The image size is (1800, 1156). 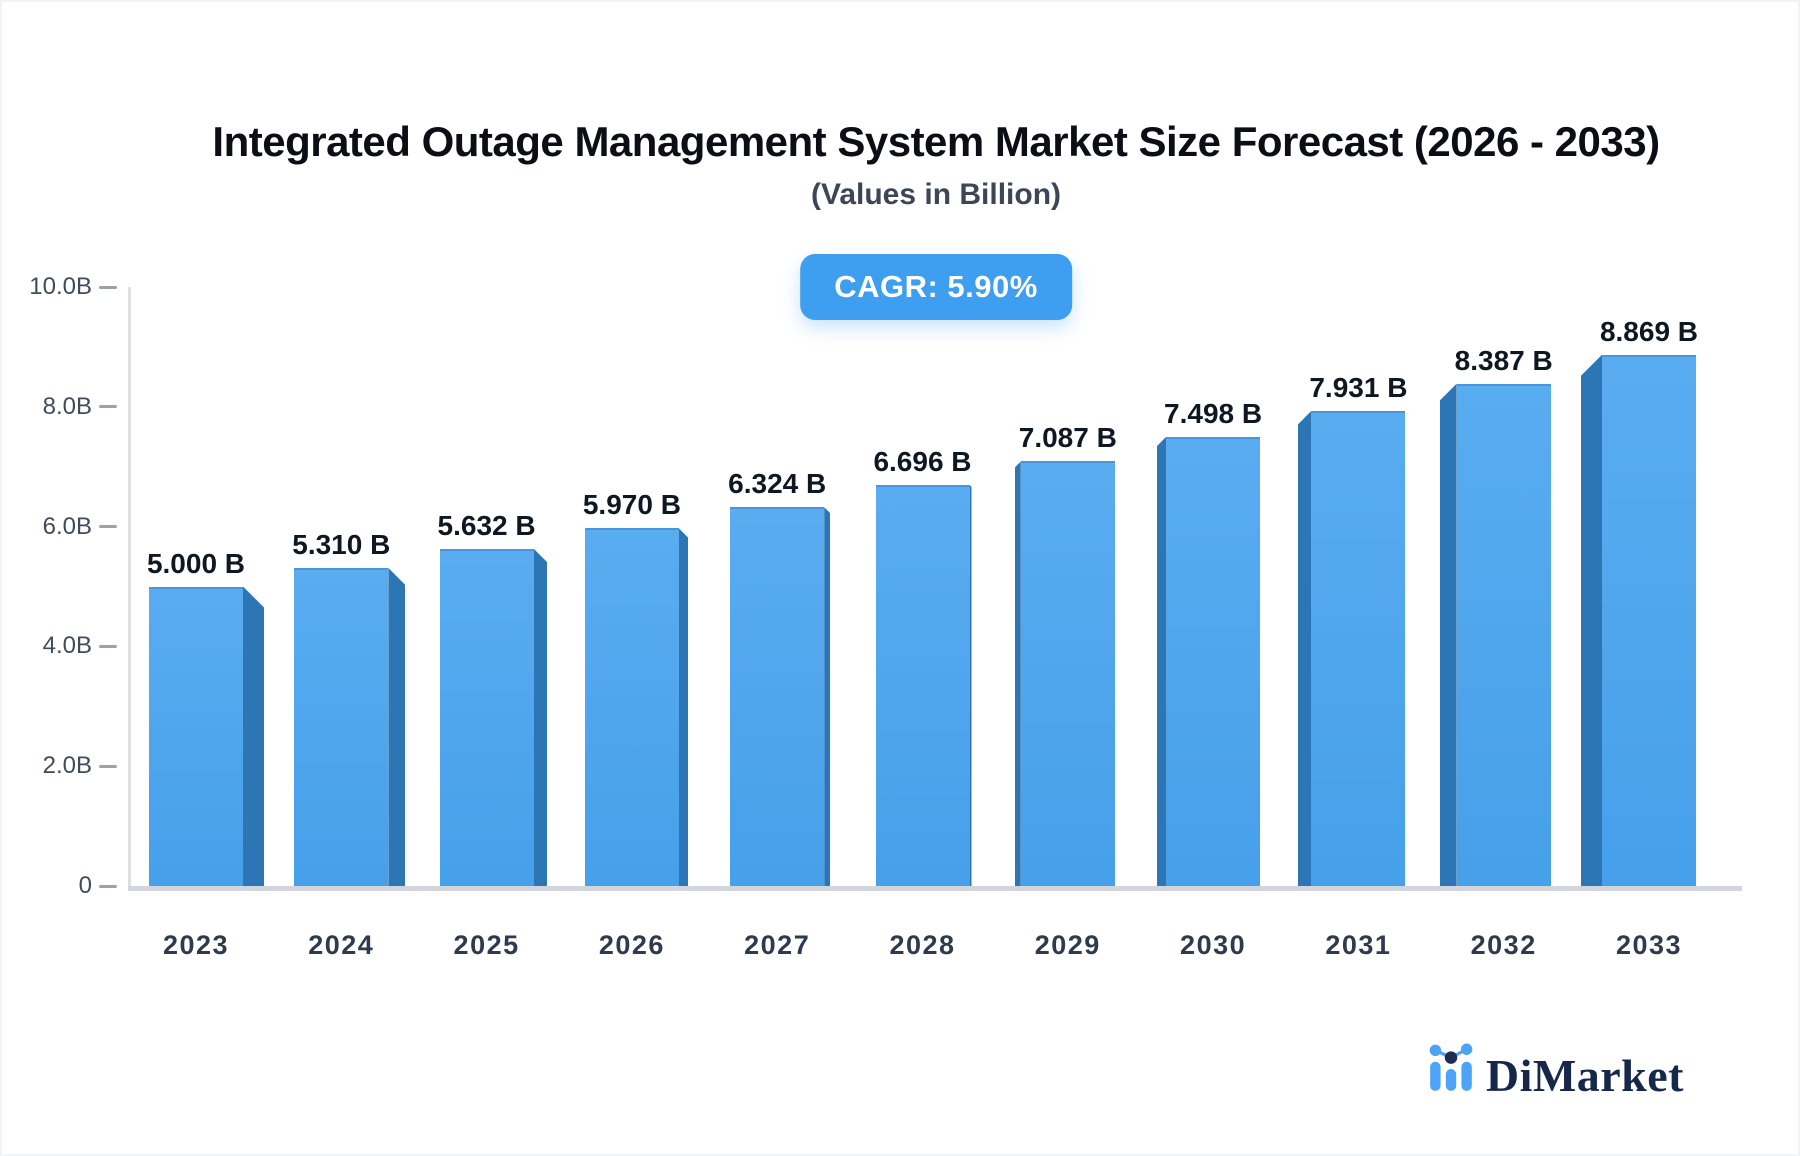 What do you see at coordinates (85, 885) in the screenshot?
I see `y-axis-tick-label: 0` at bounding box center [85, 885].